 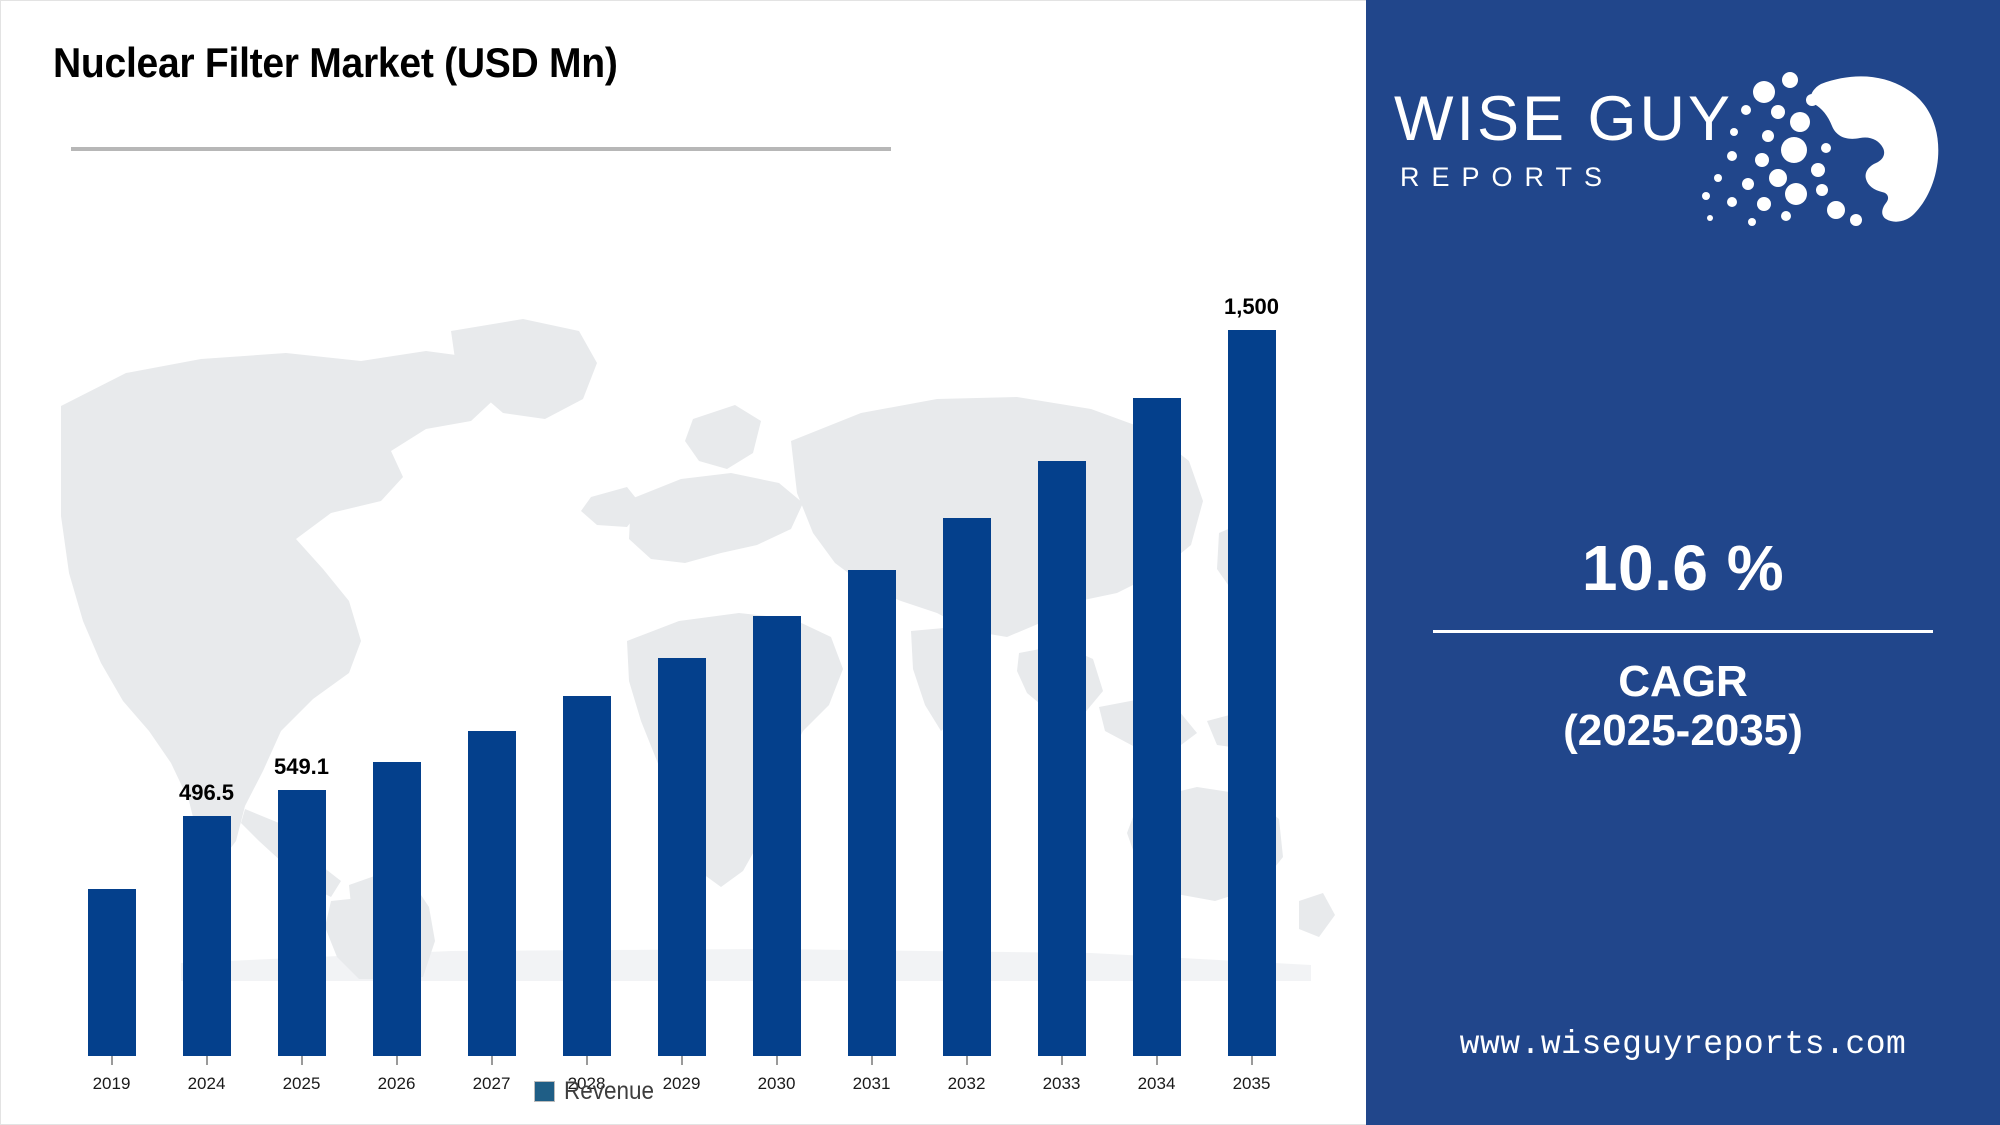 I want to click on x-axis-label-2035: 2035, so click(x=1251, y=1083).